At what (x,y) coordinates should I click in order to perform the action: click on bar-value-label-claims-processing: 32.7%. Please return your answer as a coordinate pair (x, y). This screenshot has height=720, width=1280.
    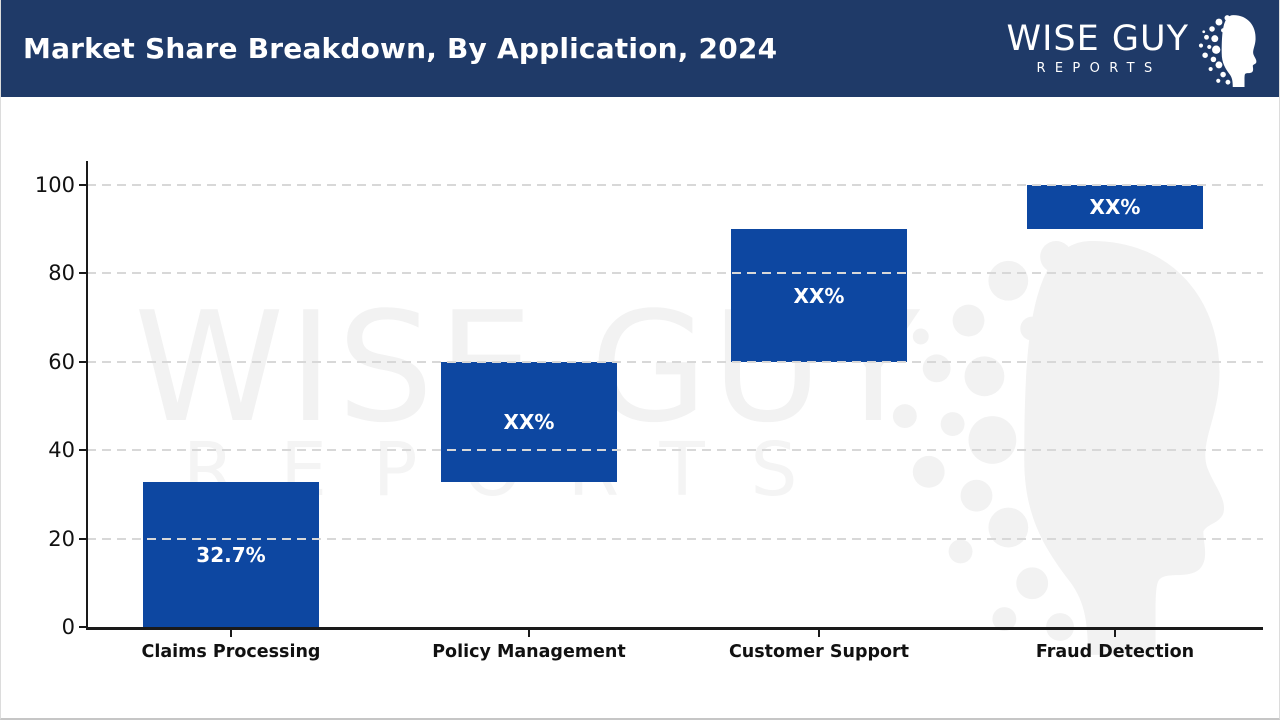
    Looking at the image, I should click on (231, 554).